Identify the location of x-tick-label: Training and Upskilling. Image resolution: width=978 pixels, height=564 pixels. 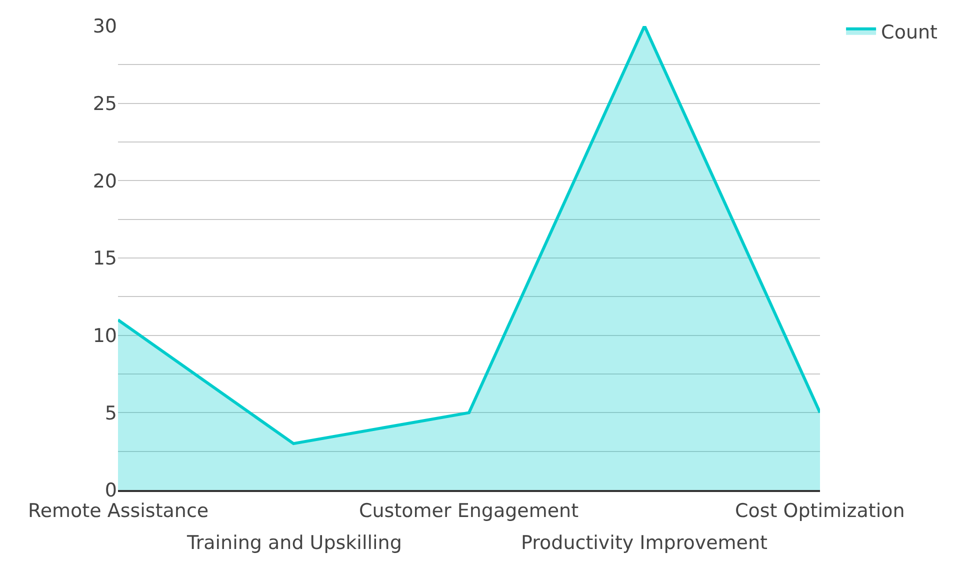
(294, 543).